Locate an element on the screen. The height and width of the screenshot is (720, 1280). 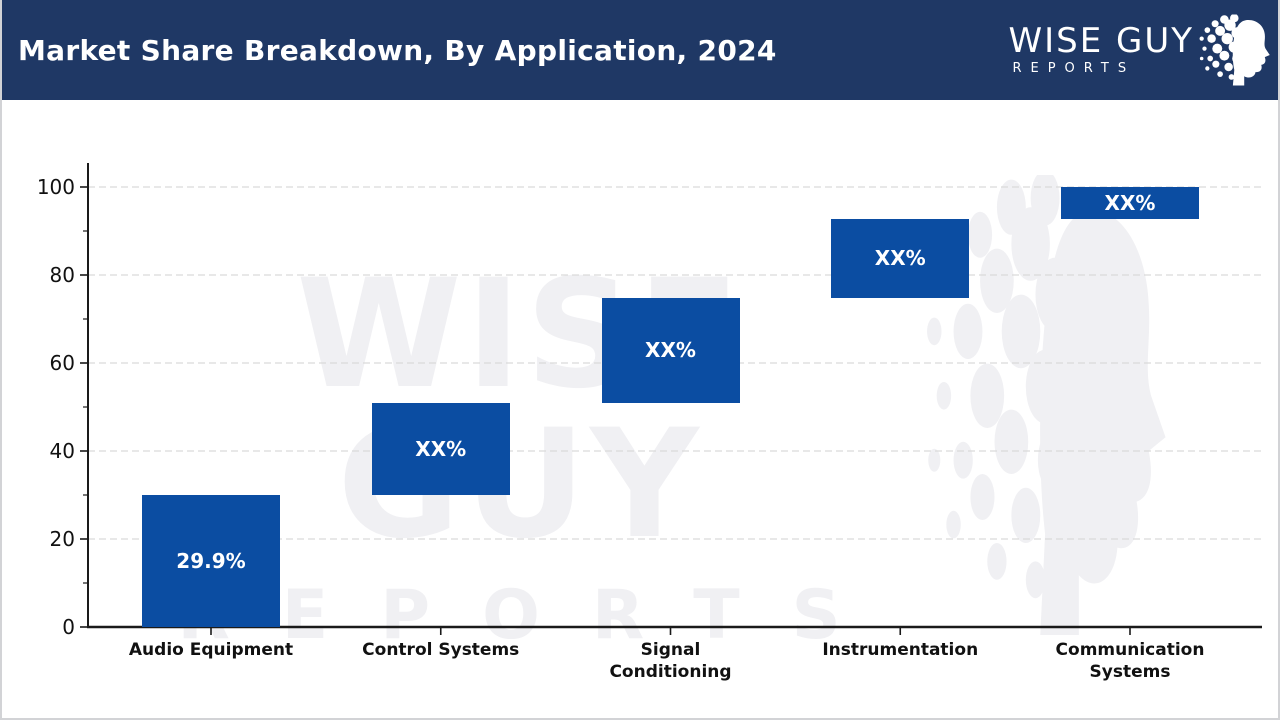
bar-control-systems: XX% is located at coordinates (440, 449).